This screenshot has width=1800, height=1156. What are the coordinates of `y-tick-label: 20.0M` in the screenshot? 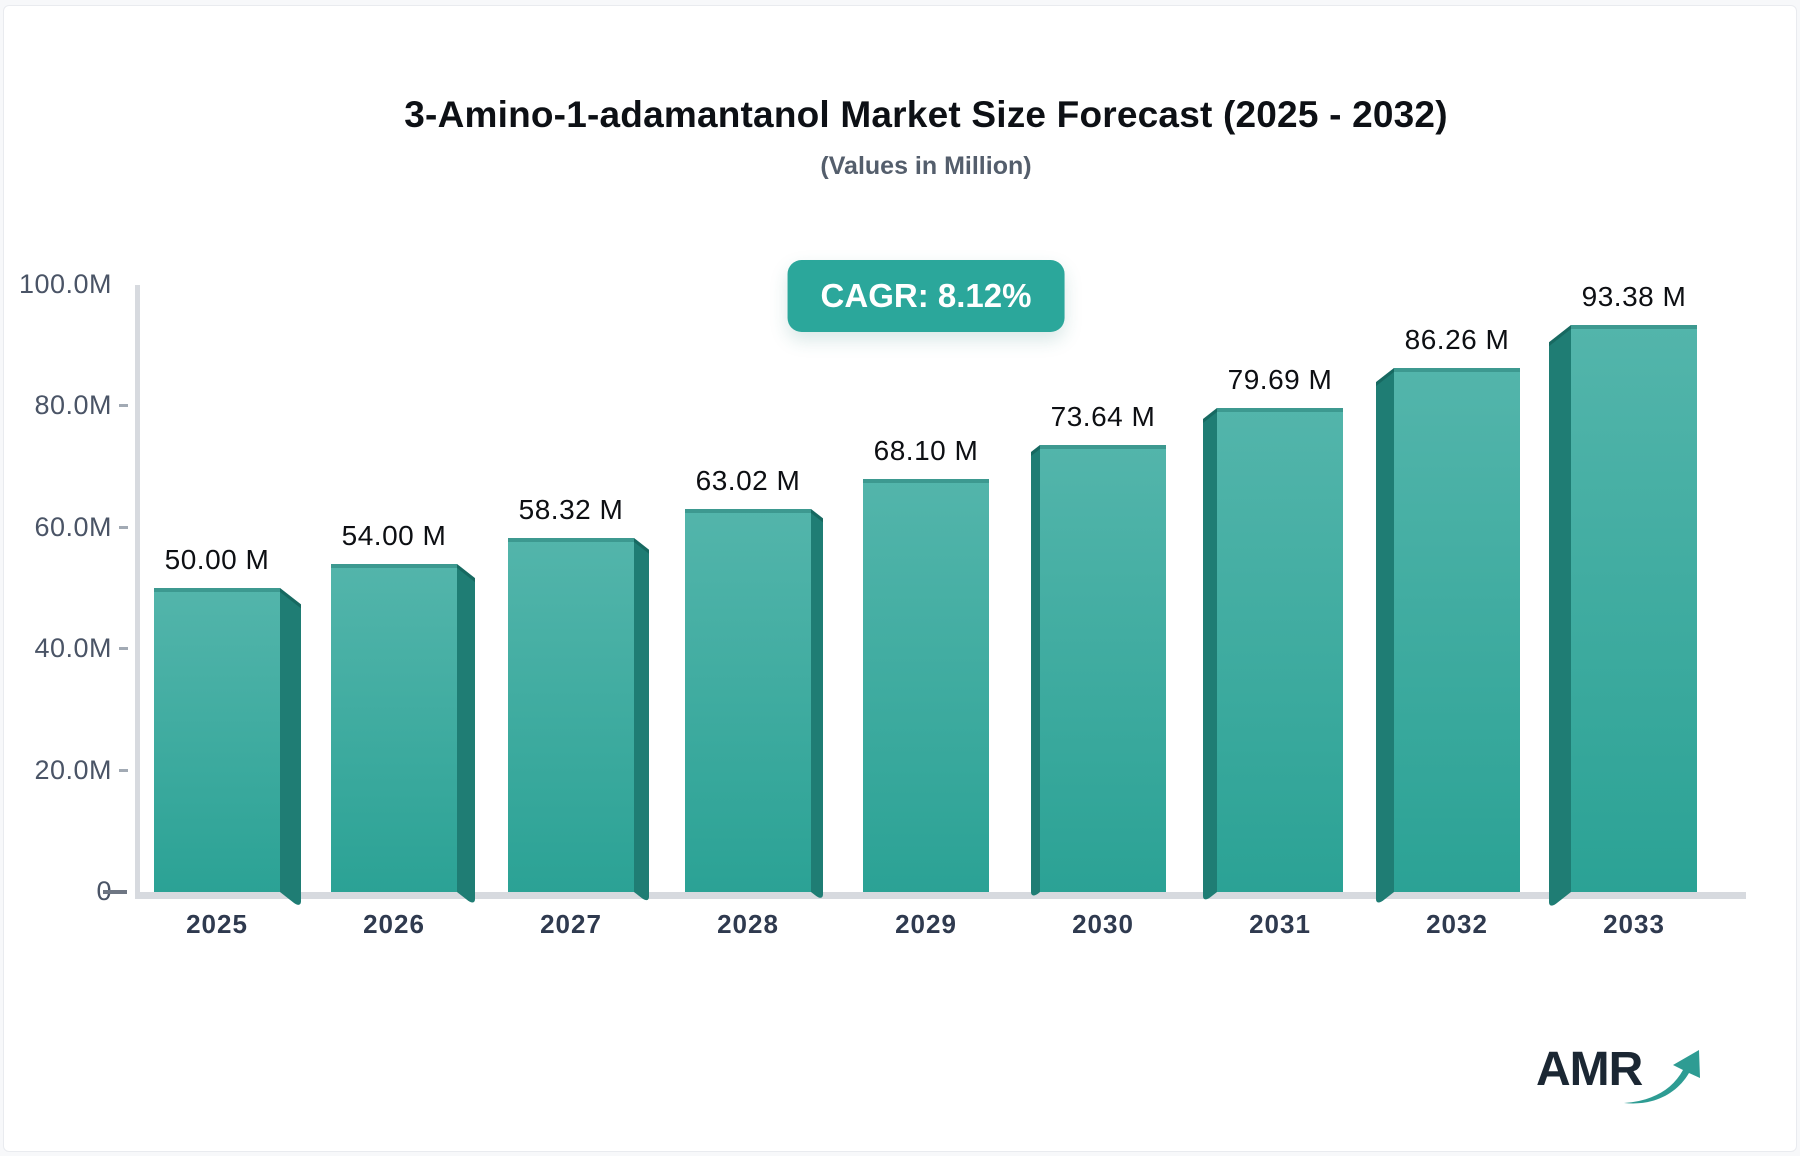 It's located at (73, 769).